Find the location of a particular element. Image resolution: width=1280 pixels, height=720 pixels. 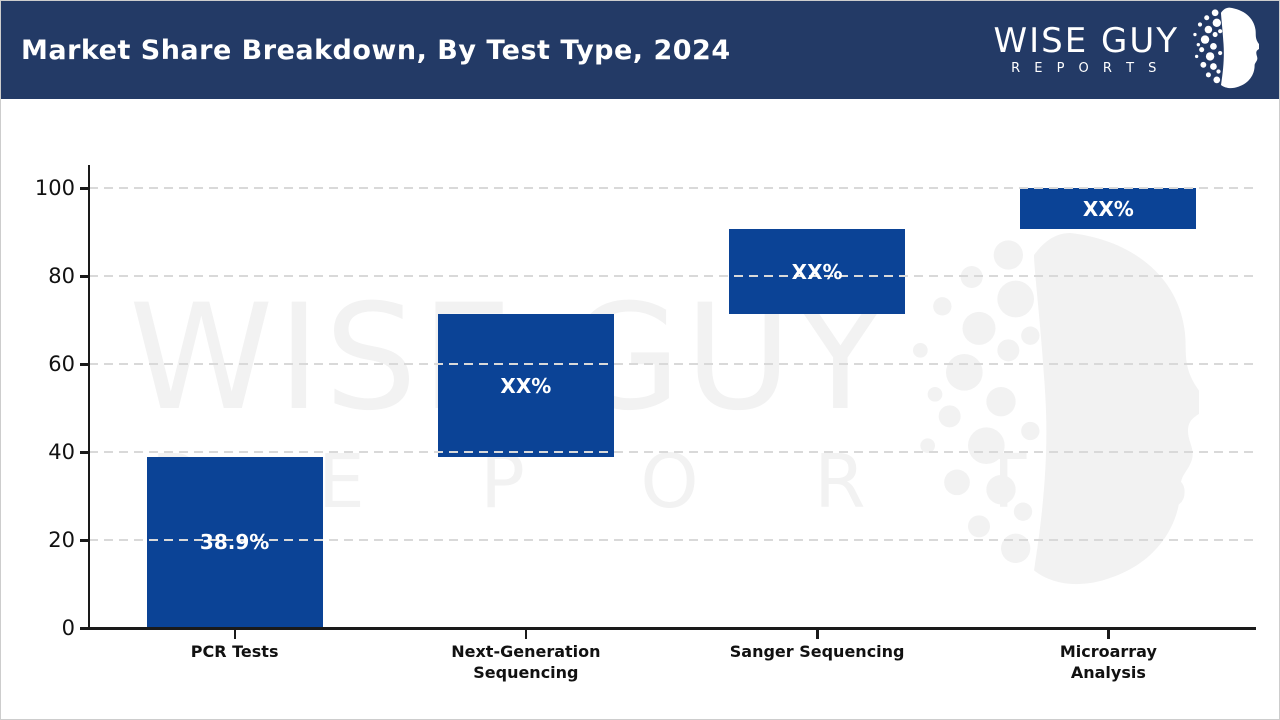

face-dots-icon is located at coordinates (1222, 50).